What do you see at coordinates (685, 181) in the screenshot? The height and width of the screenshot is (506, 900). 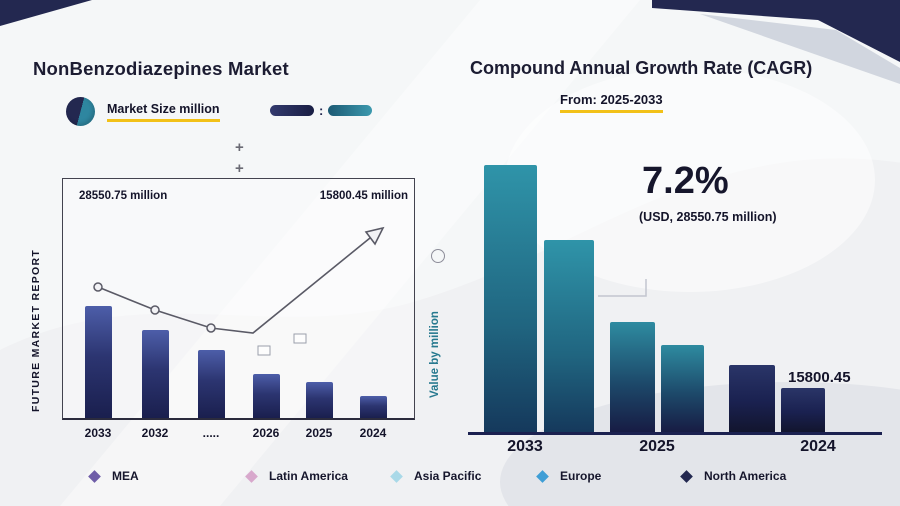 I see `cagr-percentage: 7.2%` at bounding box center [685, 181].